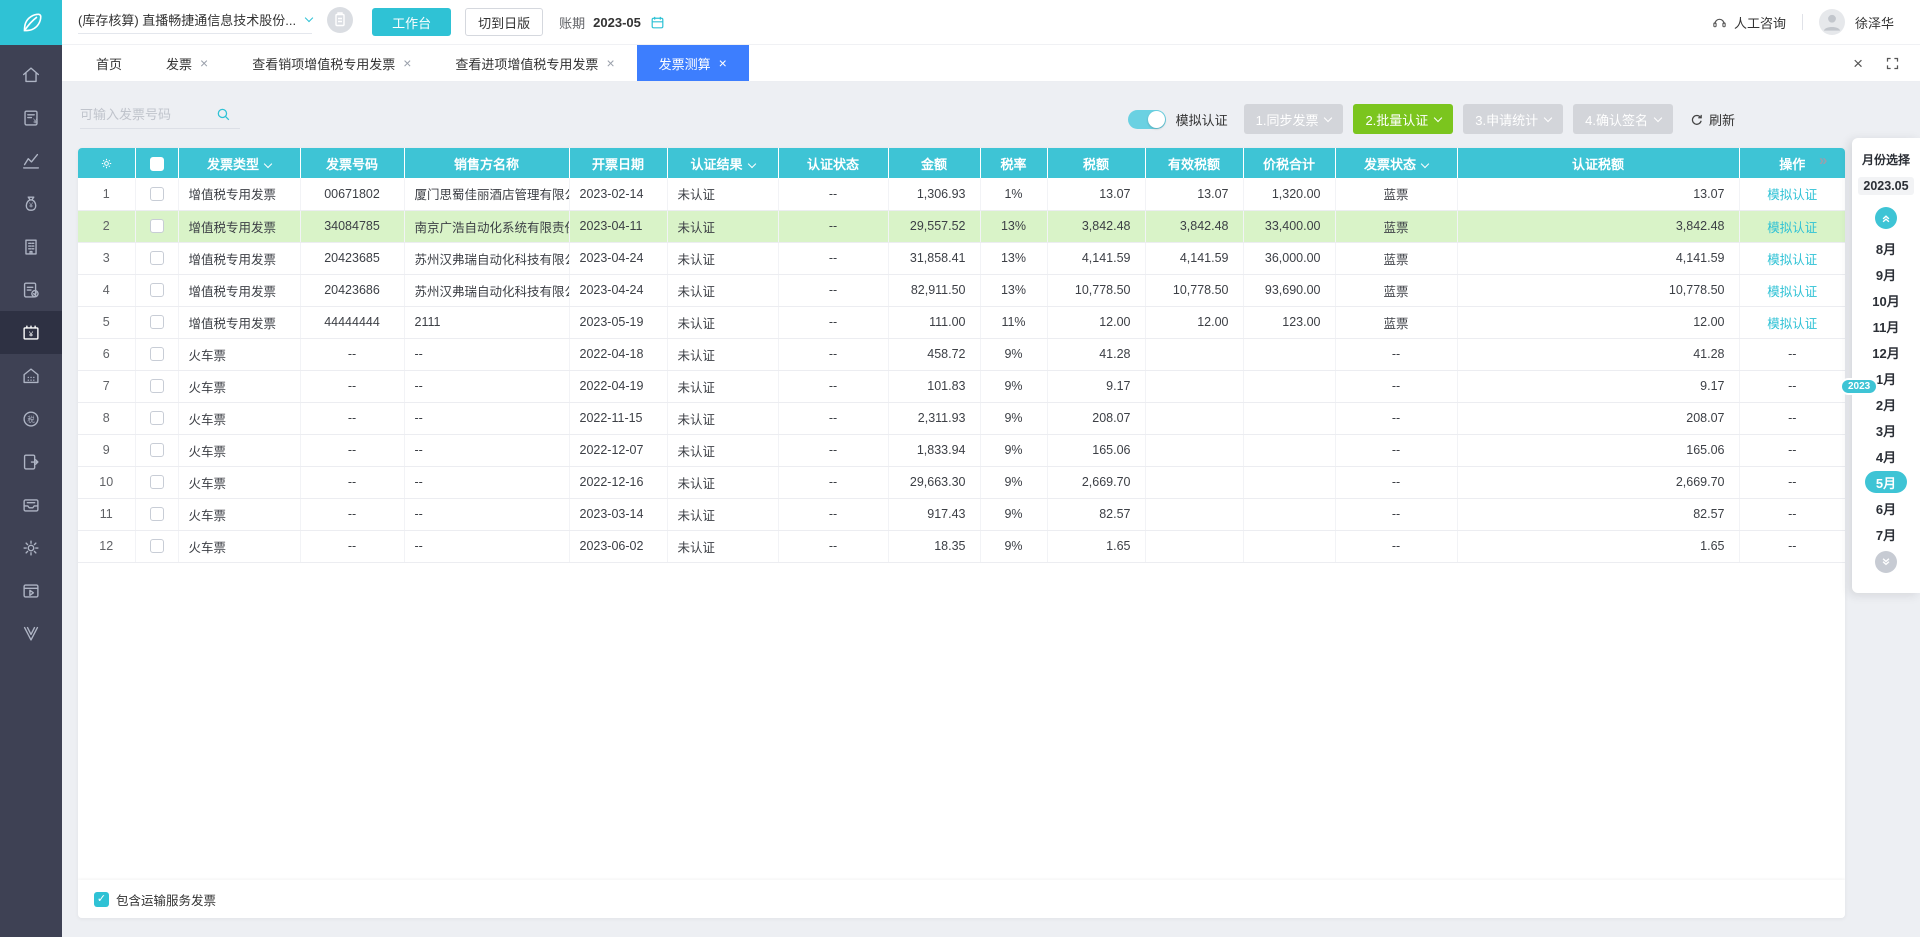  Describe the element at coordinates (31, 504) in the screenshot. I see `sidebar-item-archive` at that location.